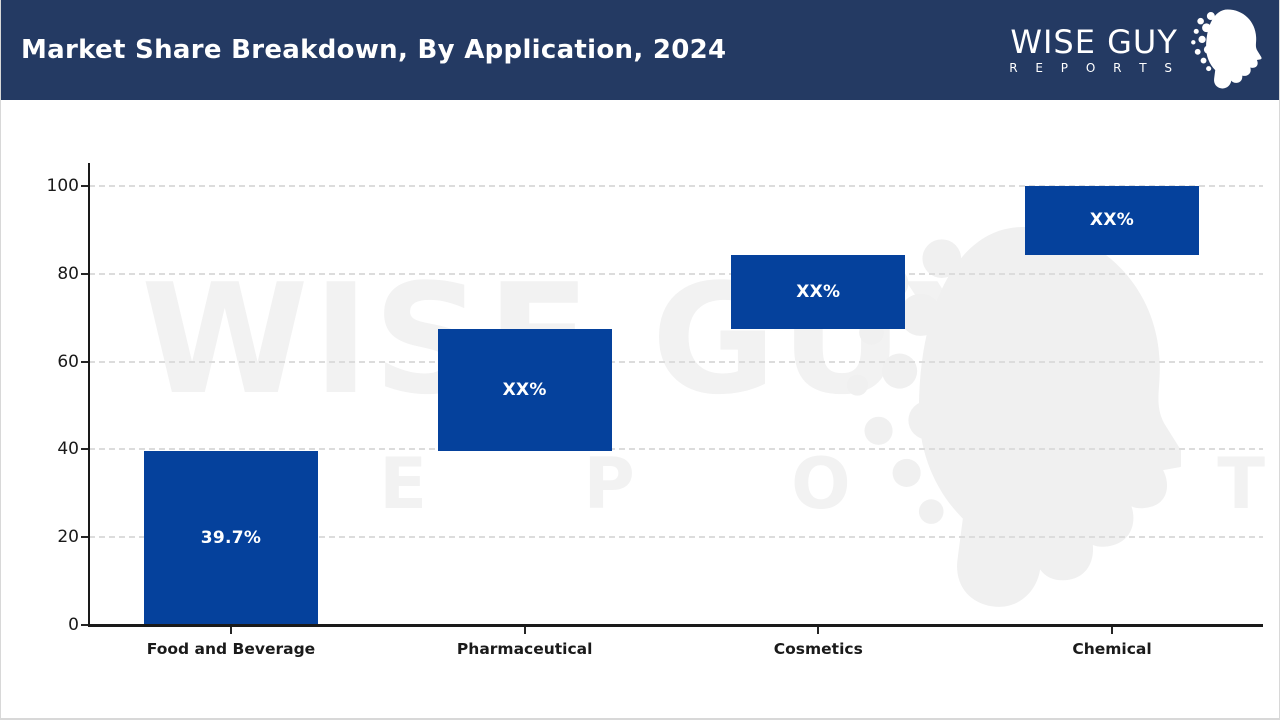  I want to click on y-axis-tick-label: 100, so click(62, 186).